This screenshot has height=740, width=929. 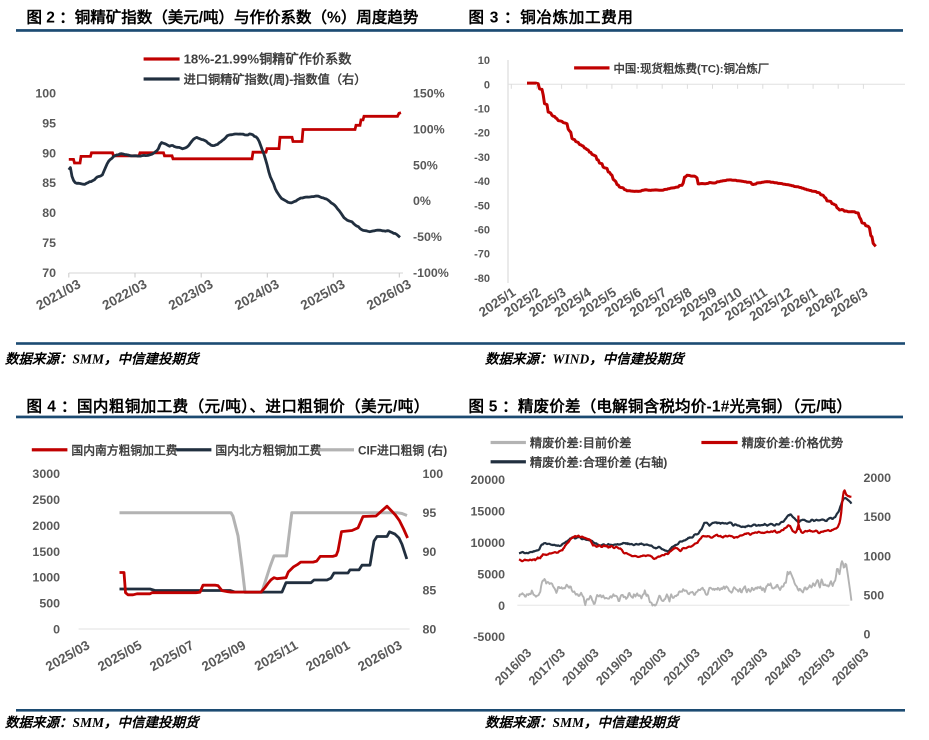 I want to click on svg-text: 2500, so click(x=46, y=500).